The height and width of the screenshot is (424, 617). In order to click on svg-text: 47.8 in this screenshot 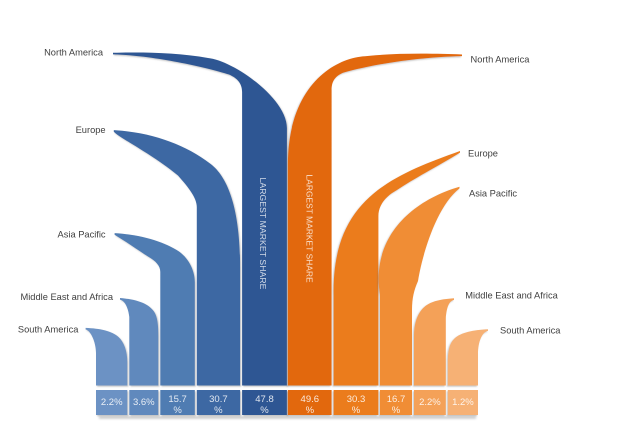, I will do `click(264, 399)`.